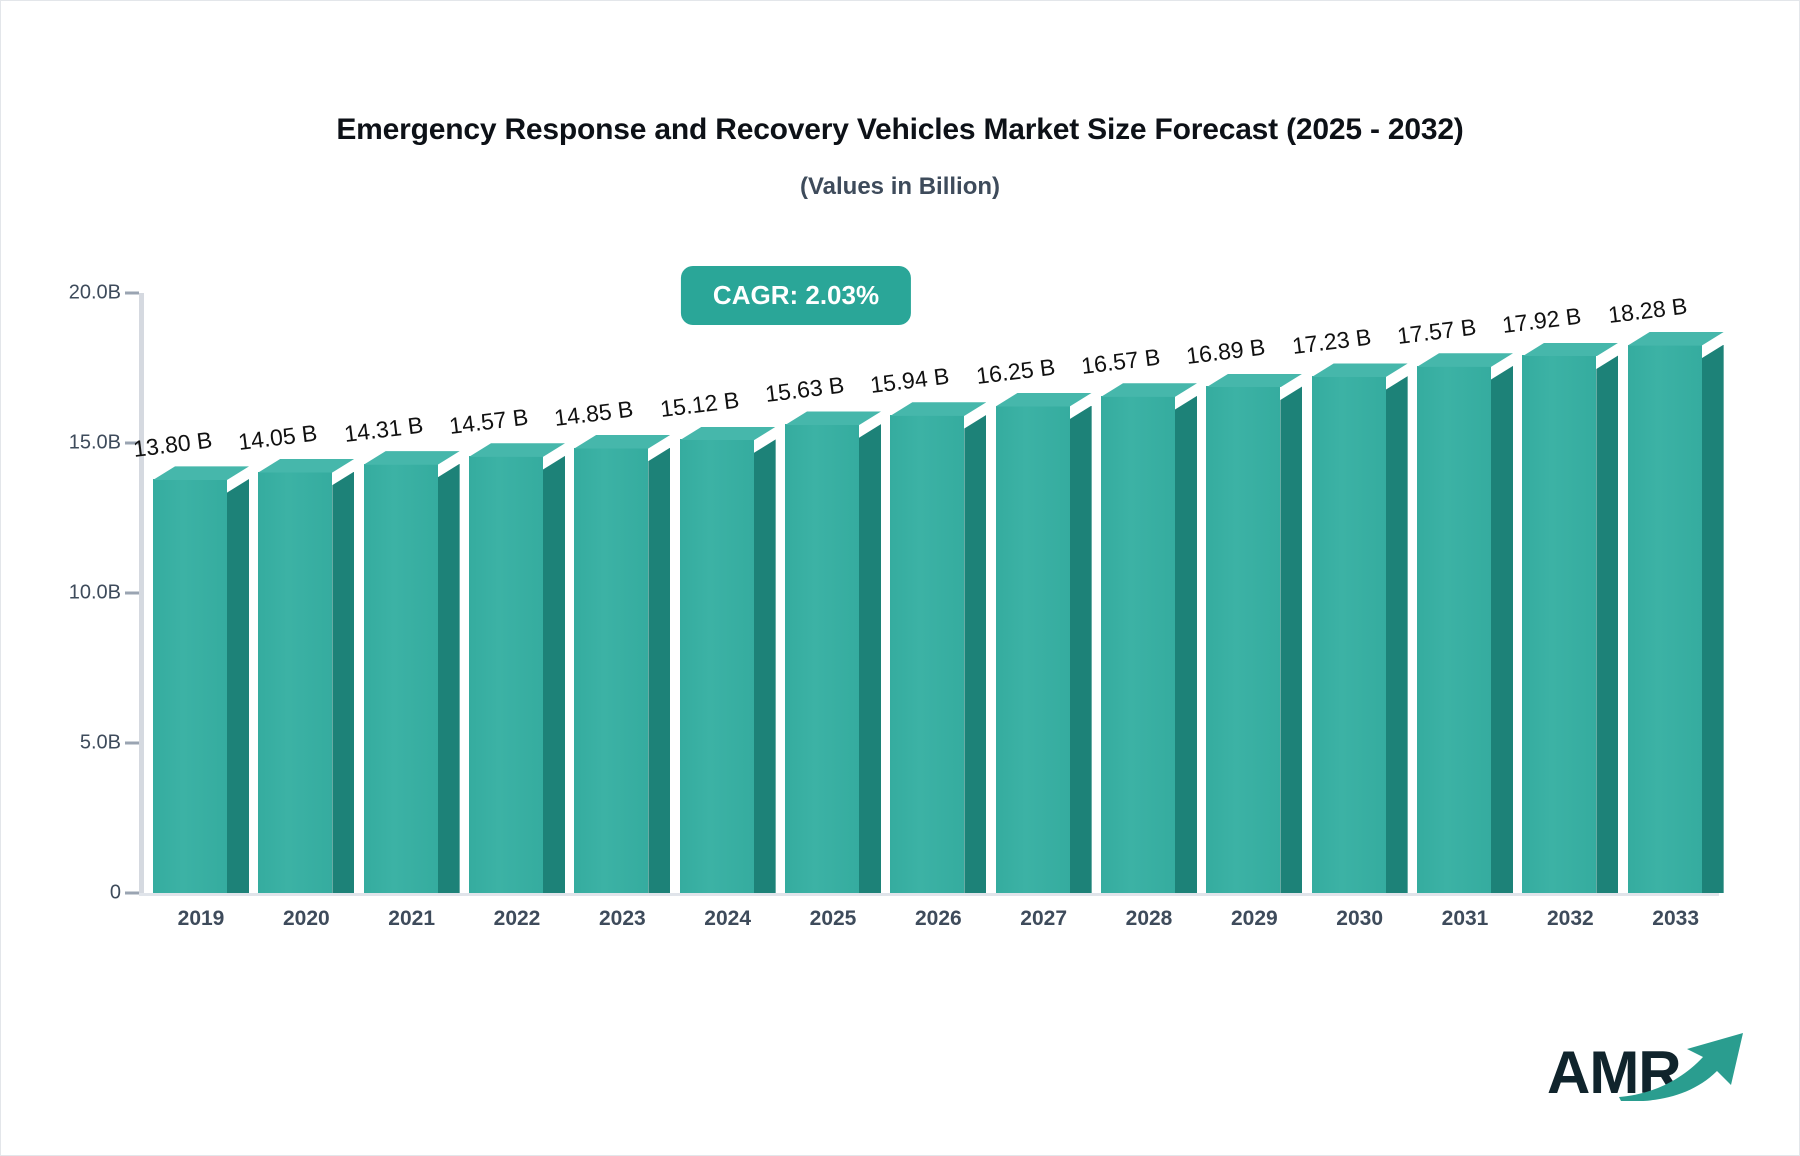 The width and height of the screenshot is (1800, 1156). Describe the element at coordinates (1570, 918) in the screenshot. I see `x-axis-label: 2032` at that location.